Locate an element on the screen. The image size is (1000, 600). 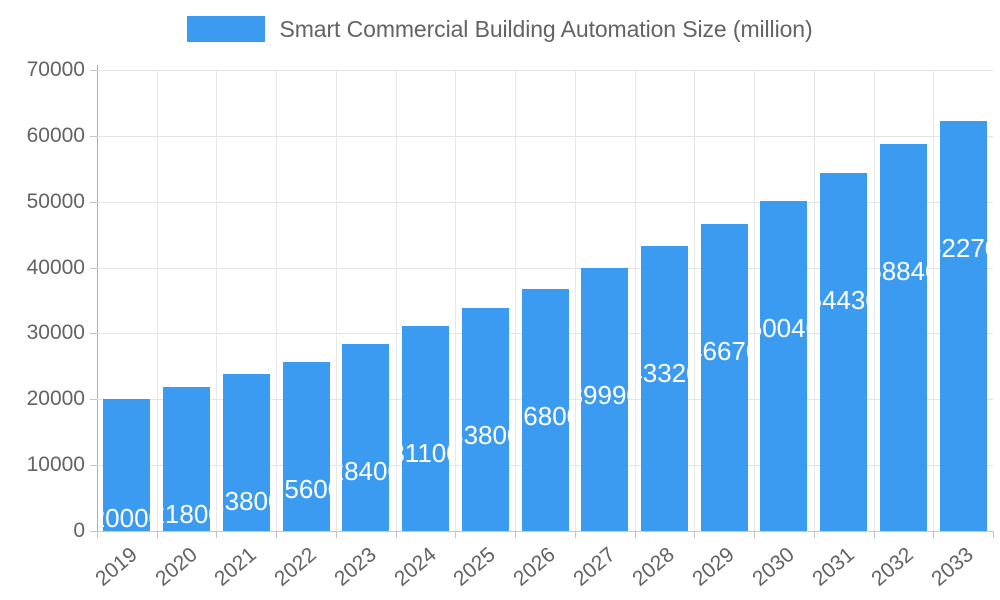
bar-2023: 28400 is located at coordinates (366, 437).